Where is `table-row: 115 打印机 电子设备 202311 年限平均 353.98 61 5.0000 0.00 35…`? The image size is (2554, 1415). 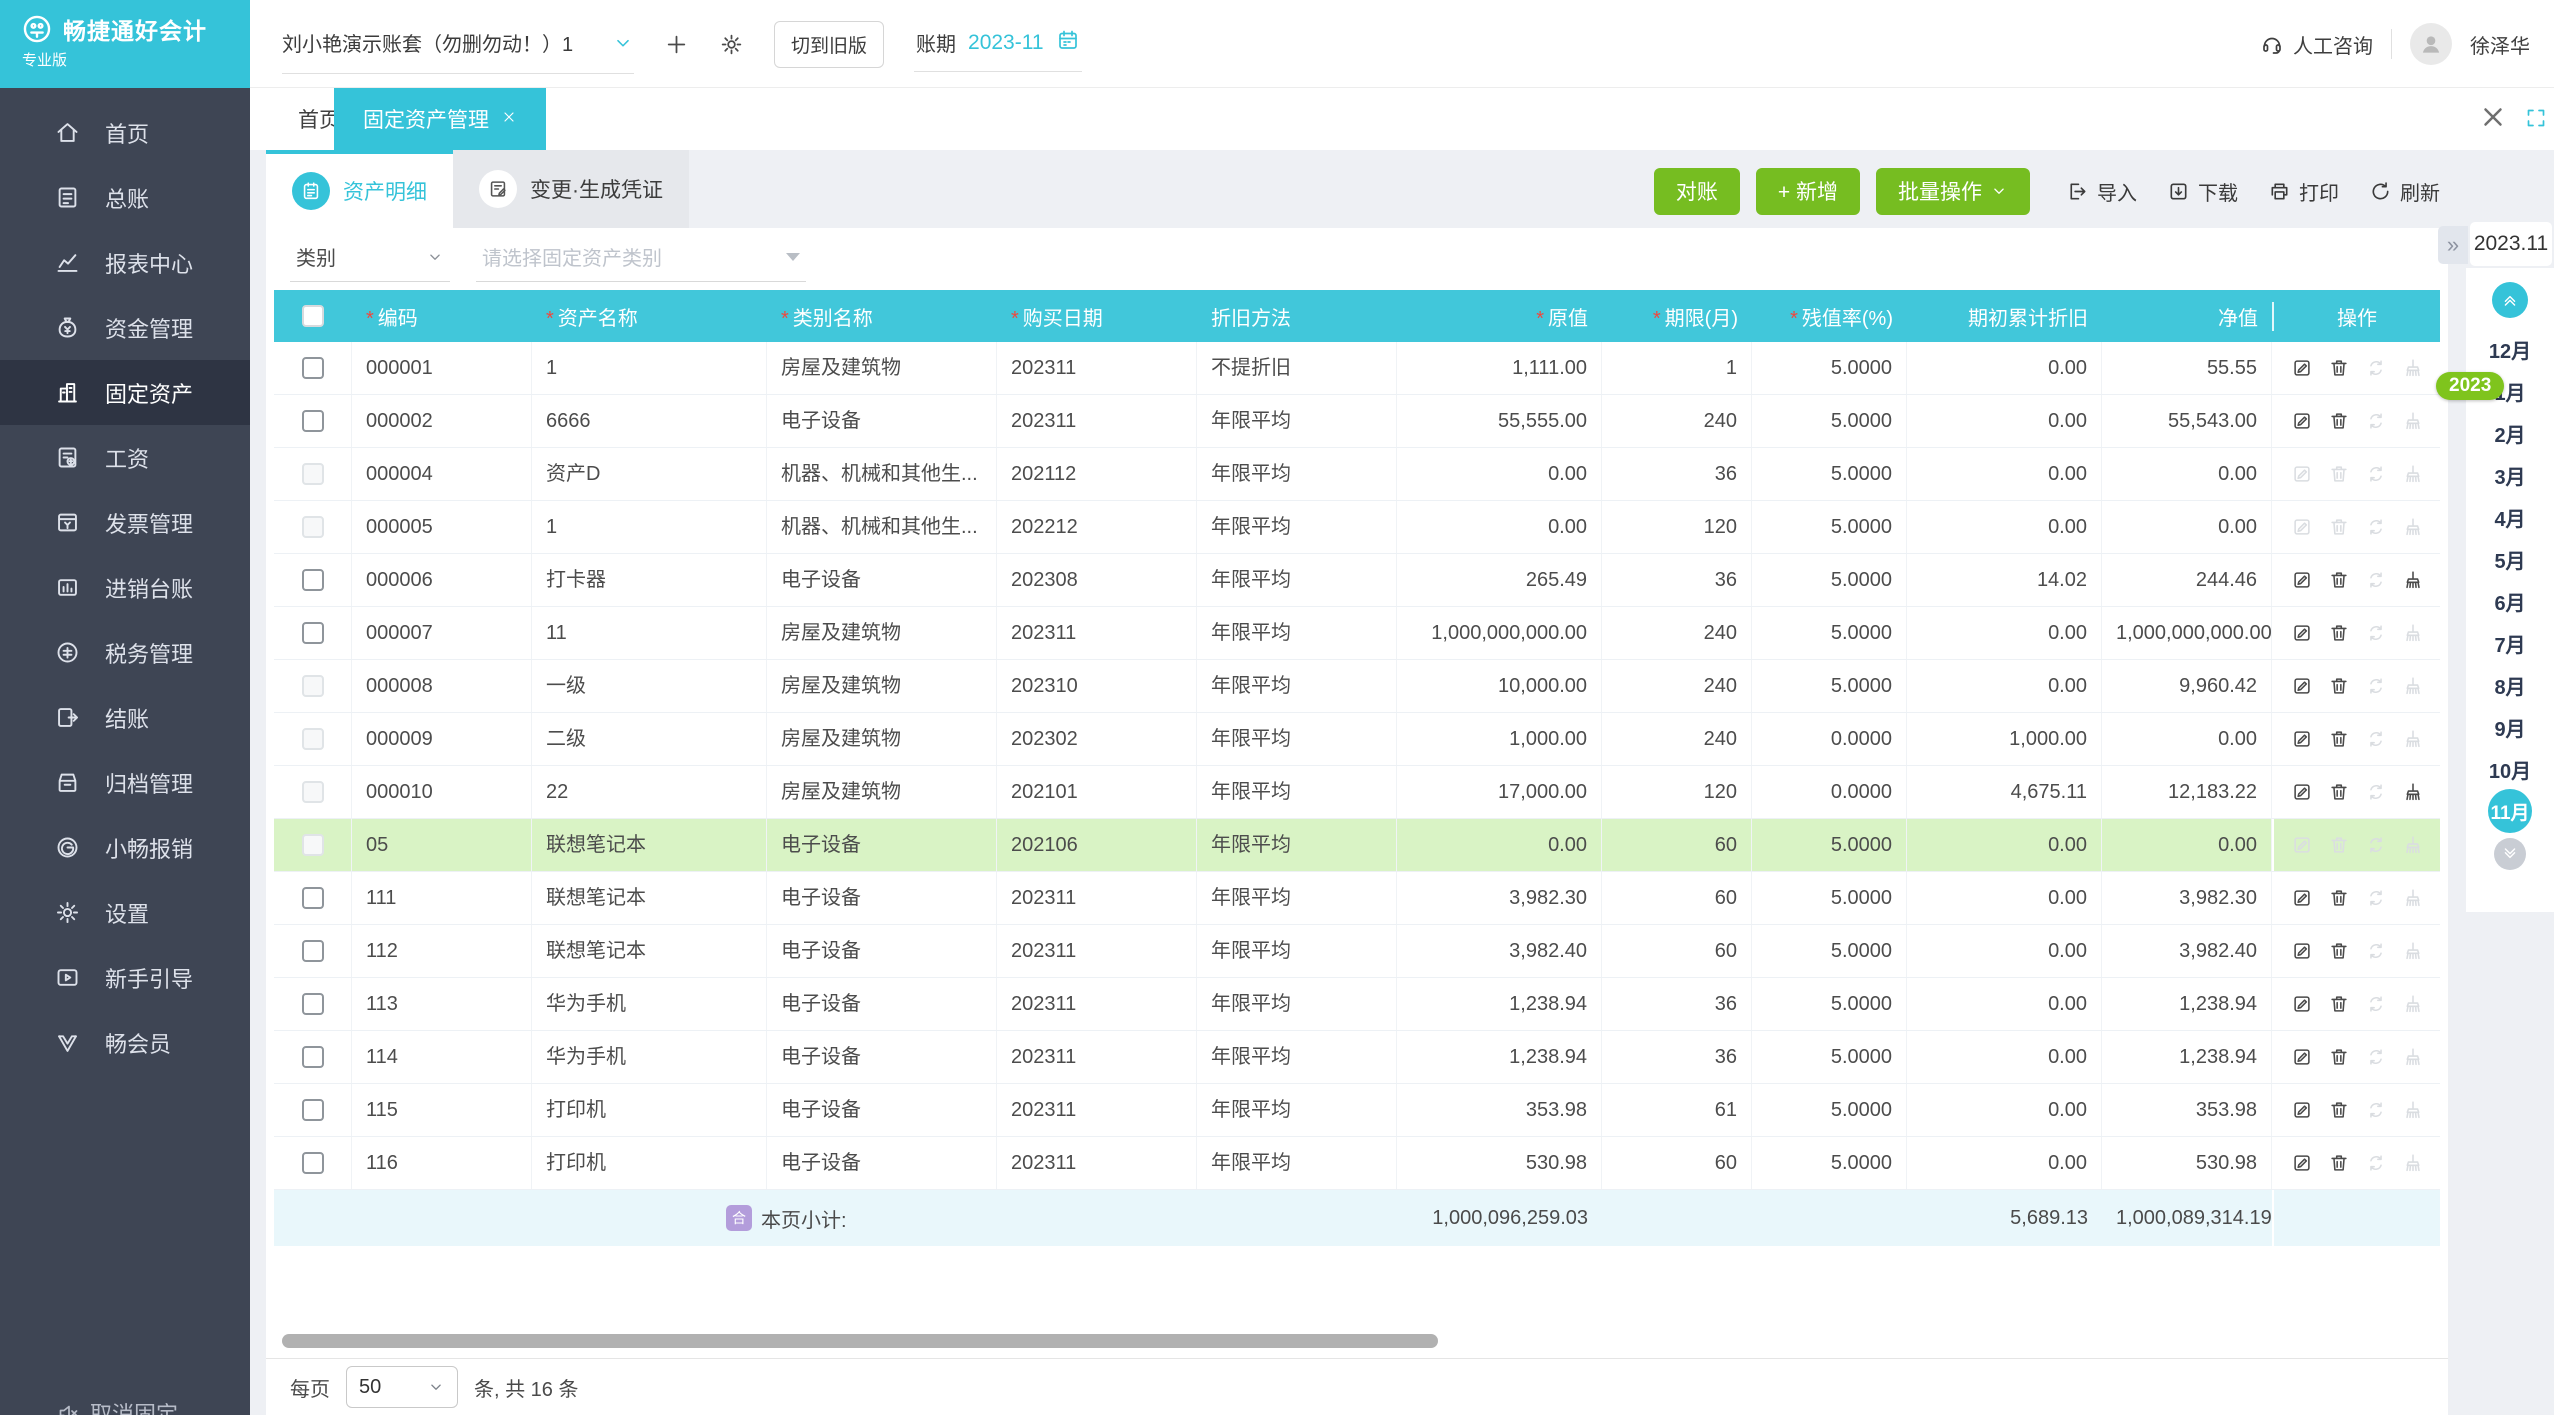
table-row: 115 打印机 电子设备 202311 年限平均 353.98 61 5.0000 0.00 35… is located at coordinates (1357, 1110).